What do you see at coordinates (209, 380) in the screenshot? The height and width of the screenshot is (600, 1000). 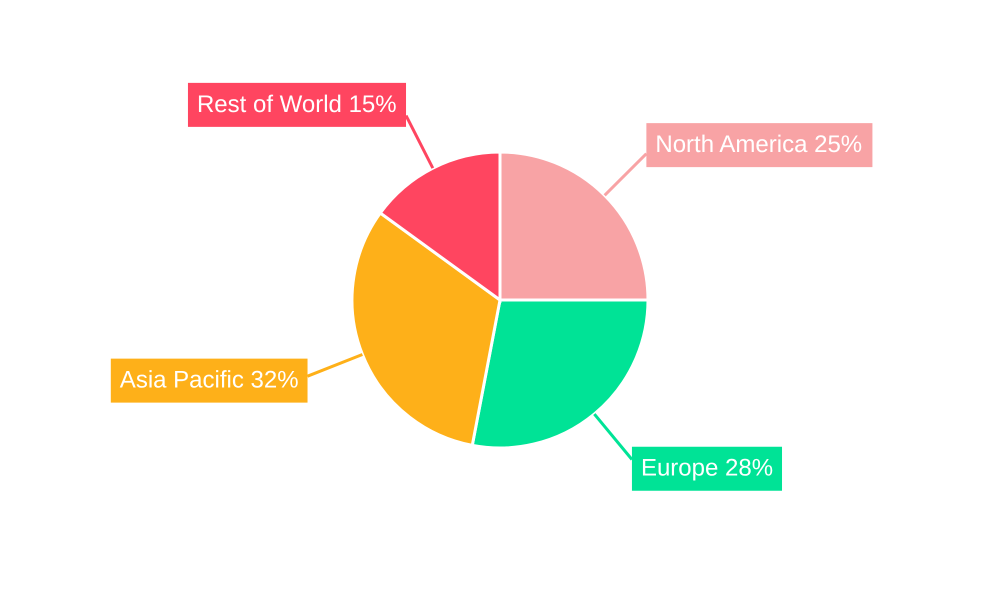 I see `slice-label: Asia Pacific 32%` at bounding box center [209, 380].